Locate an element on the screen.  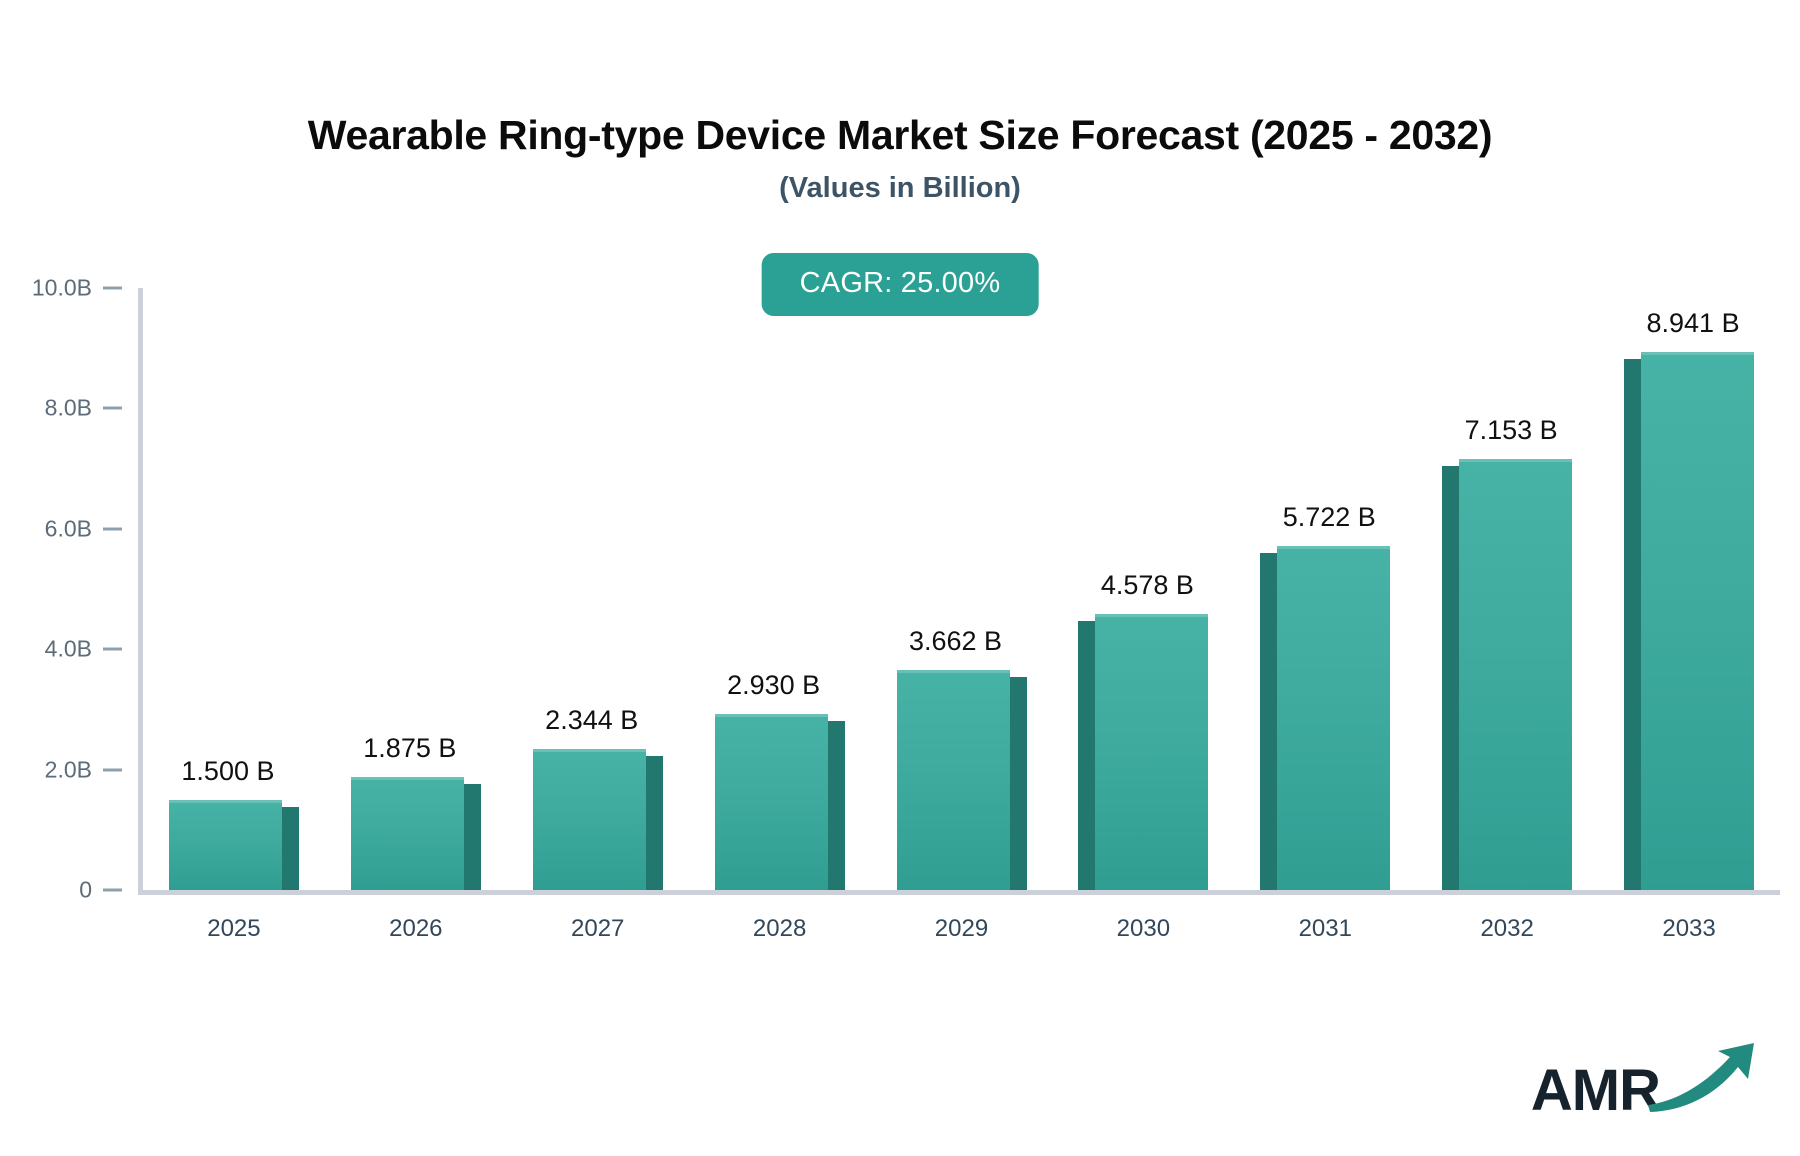
bar-value-label: 7.153 B is located at coordinates (1511, 430).